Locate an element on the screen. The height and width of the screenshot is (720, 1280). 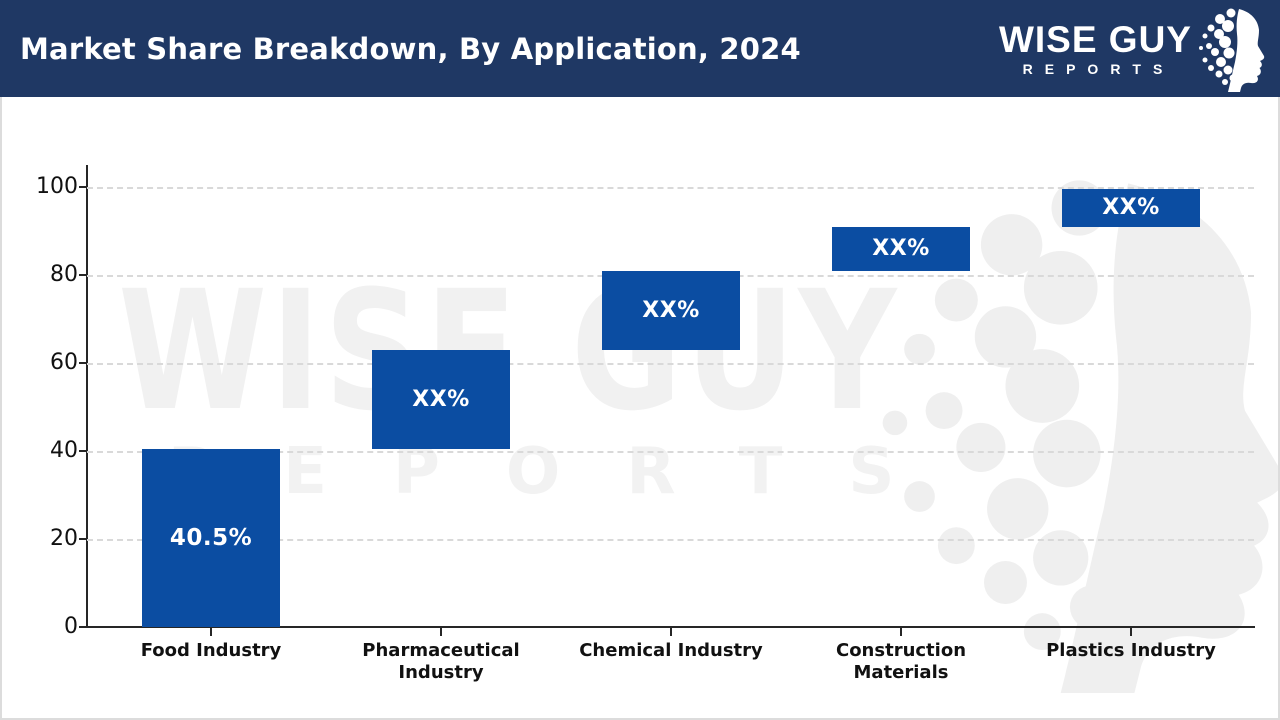
y-tick-label: 20 is located at coordinates (64, 538).